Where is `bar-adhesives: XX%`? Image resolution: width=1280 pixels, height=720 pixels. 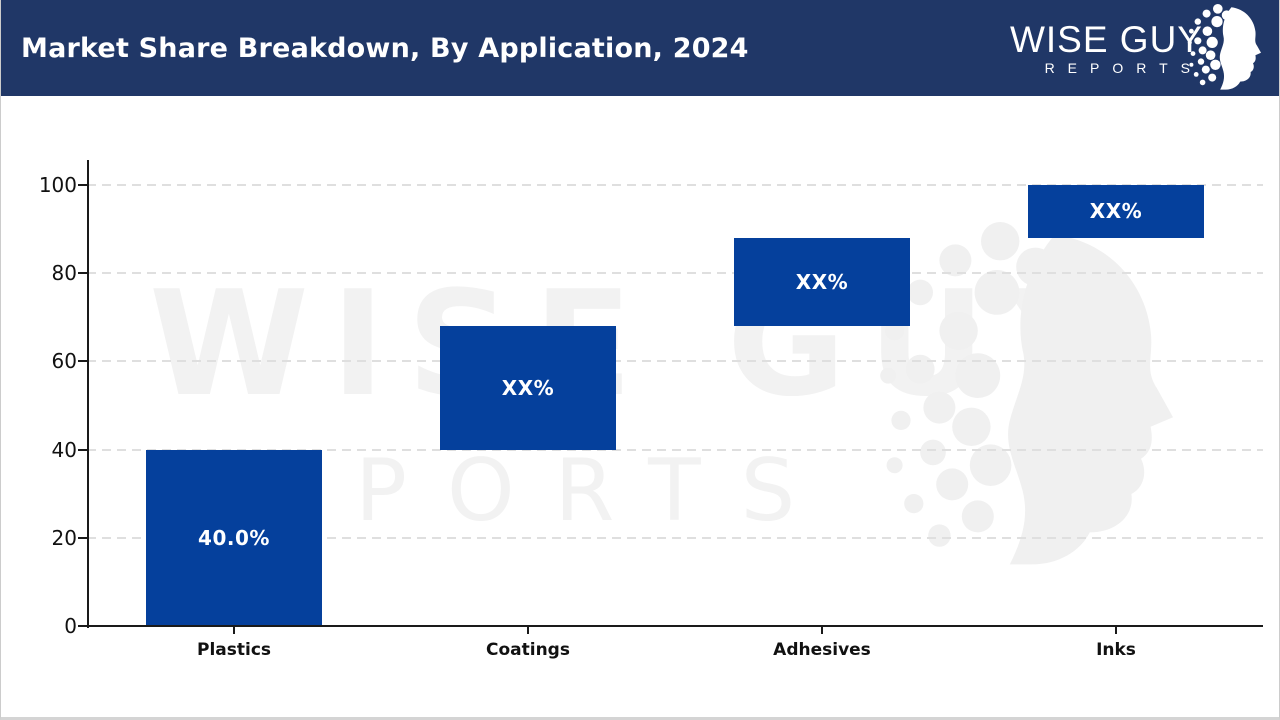 bar-adhesives: XX% is located at coordinates (822, 282).